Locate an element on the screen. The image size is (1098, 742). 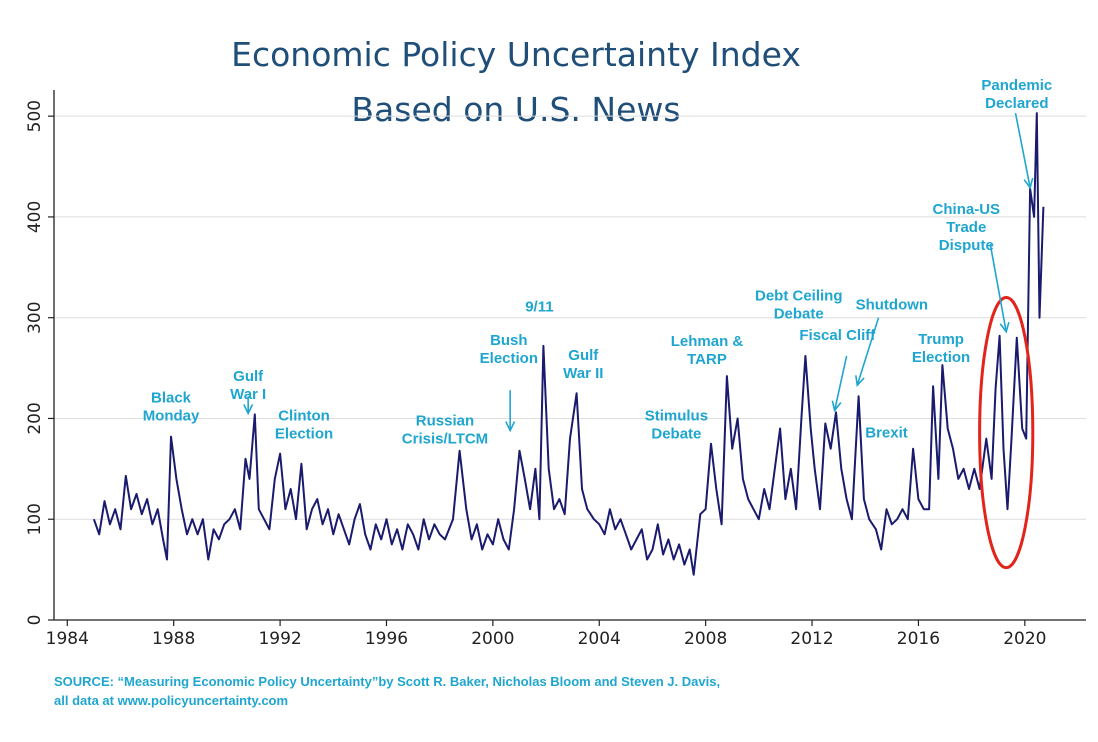
annotation-line: Trump is located at coordinates (941, 339).